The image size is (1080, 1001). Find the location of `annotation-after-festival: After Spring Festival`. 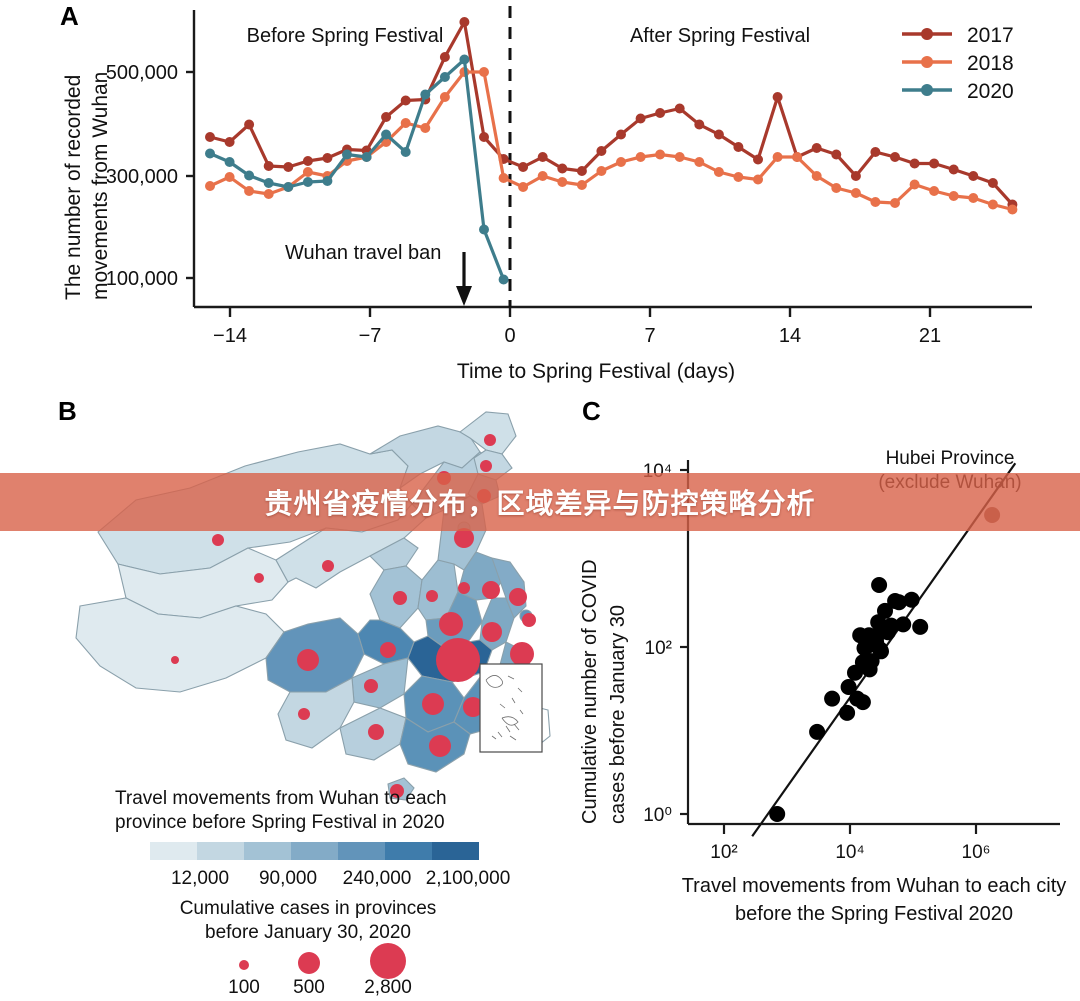

annotation-after-festival: After Spring Festival is located at coordinates (720, 36).